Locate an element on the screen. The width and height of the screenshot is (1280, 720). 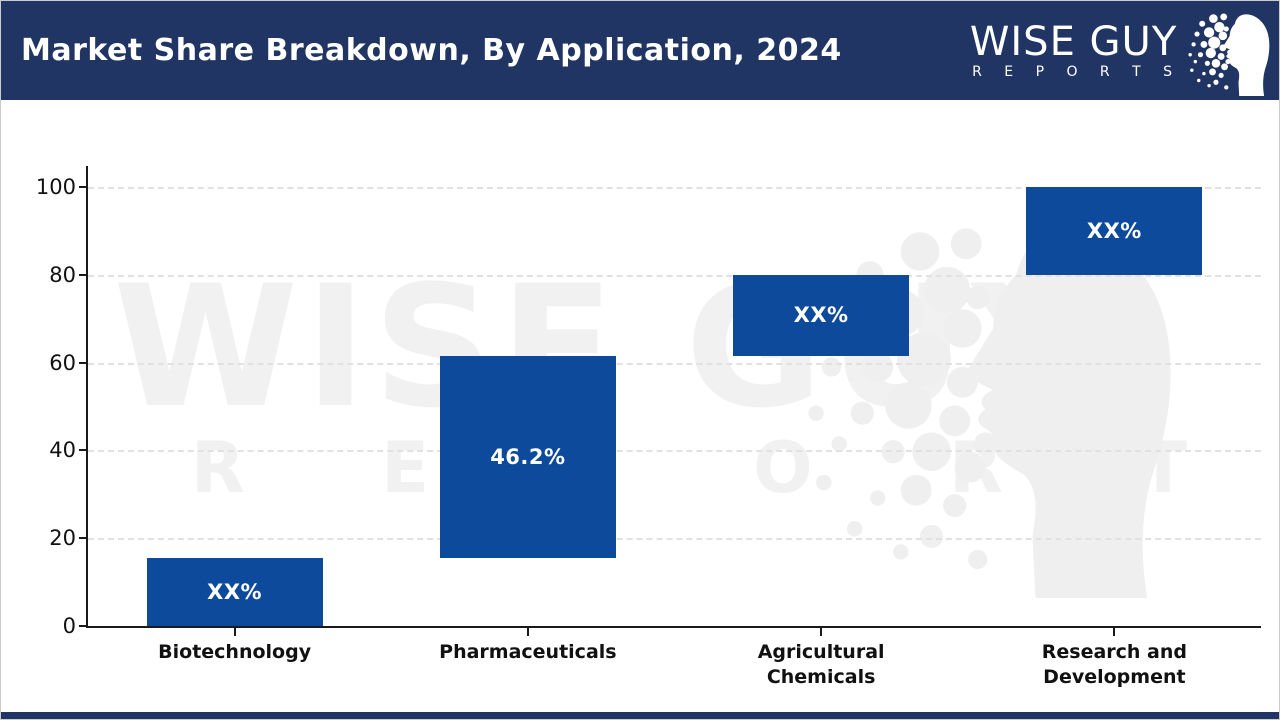
wiseguy-logo: WISE GUY R E P O R T S is located at coordinates (1118, 50).